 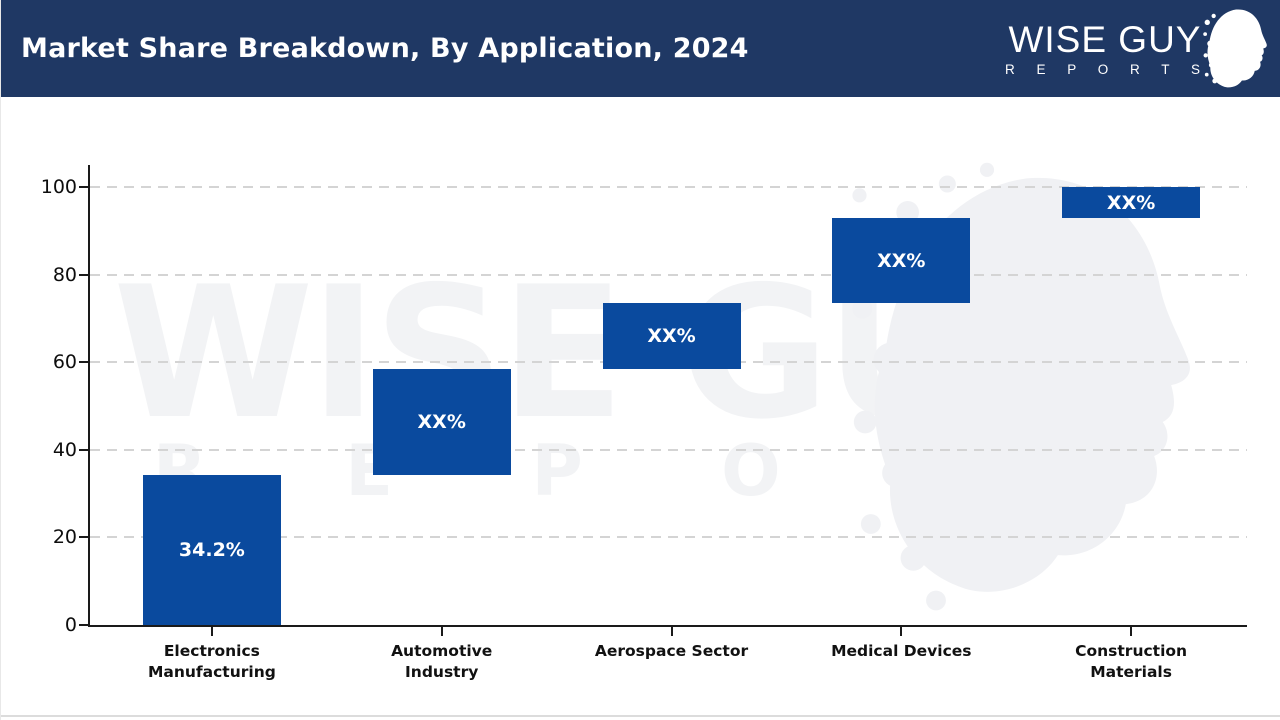 I want to click on bar-automotive-industry: XX%, so click(x=441, y=422).